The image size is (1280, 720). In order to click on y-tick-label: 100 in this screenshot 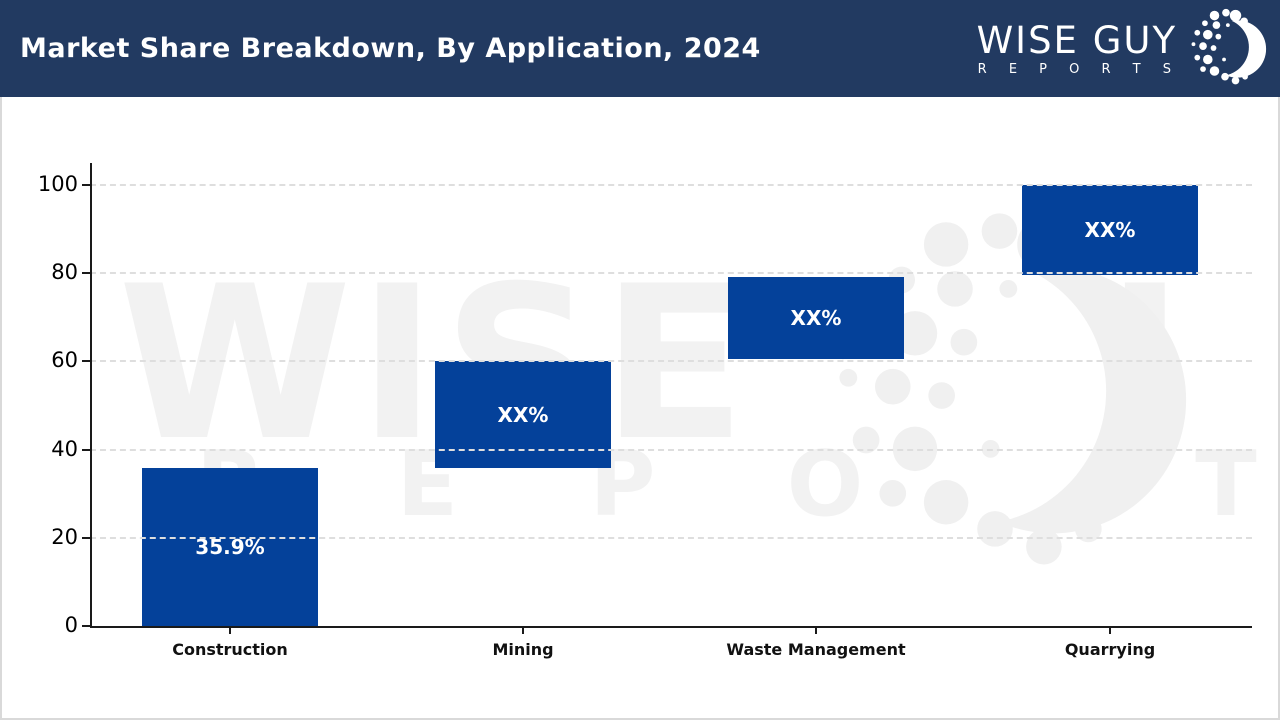, I will do `click(57, 184)`.